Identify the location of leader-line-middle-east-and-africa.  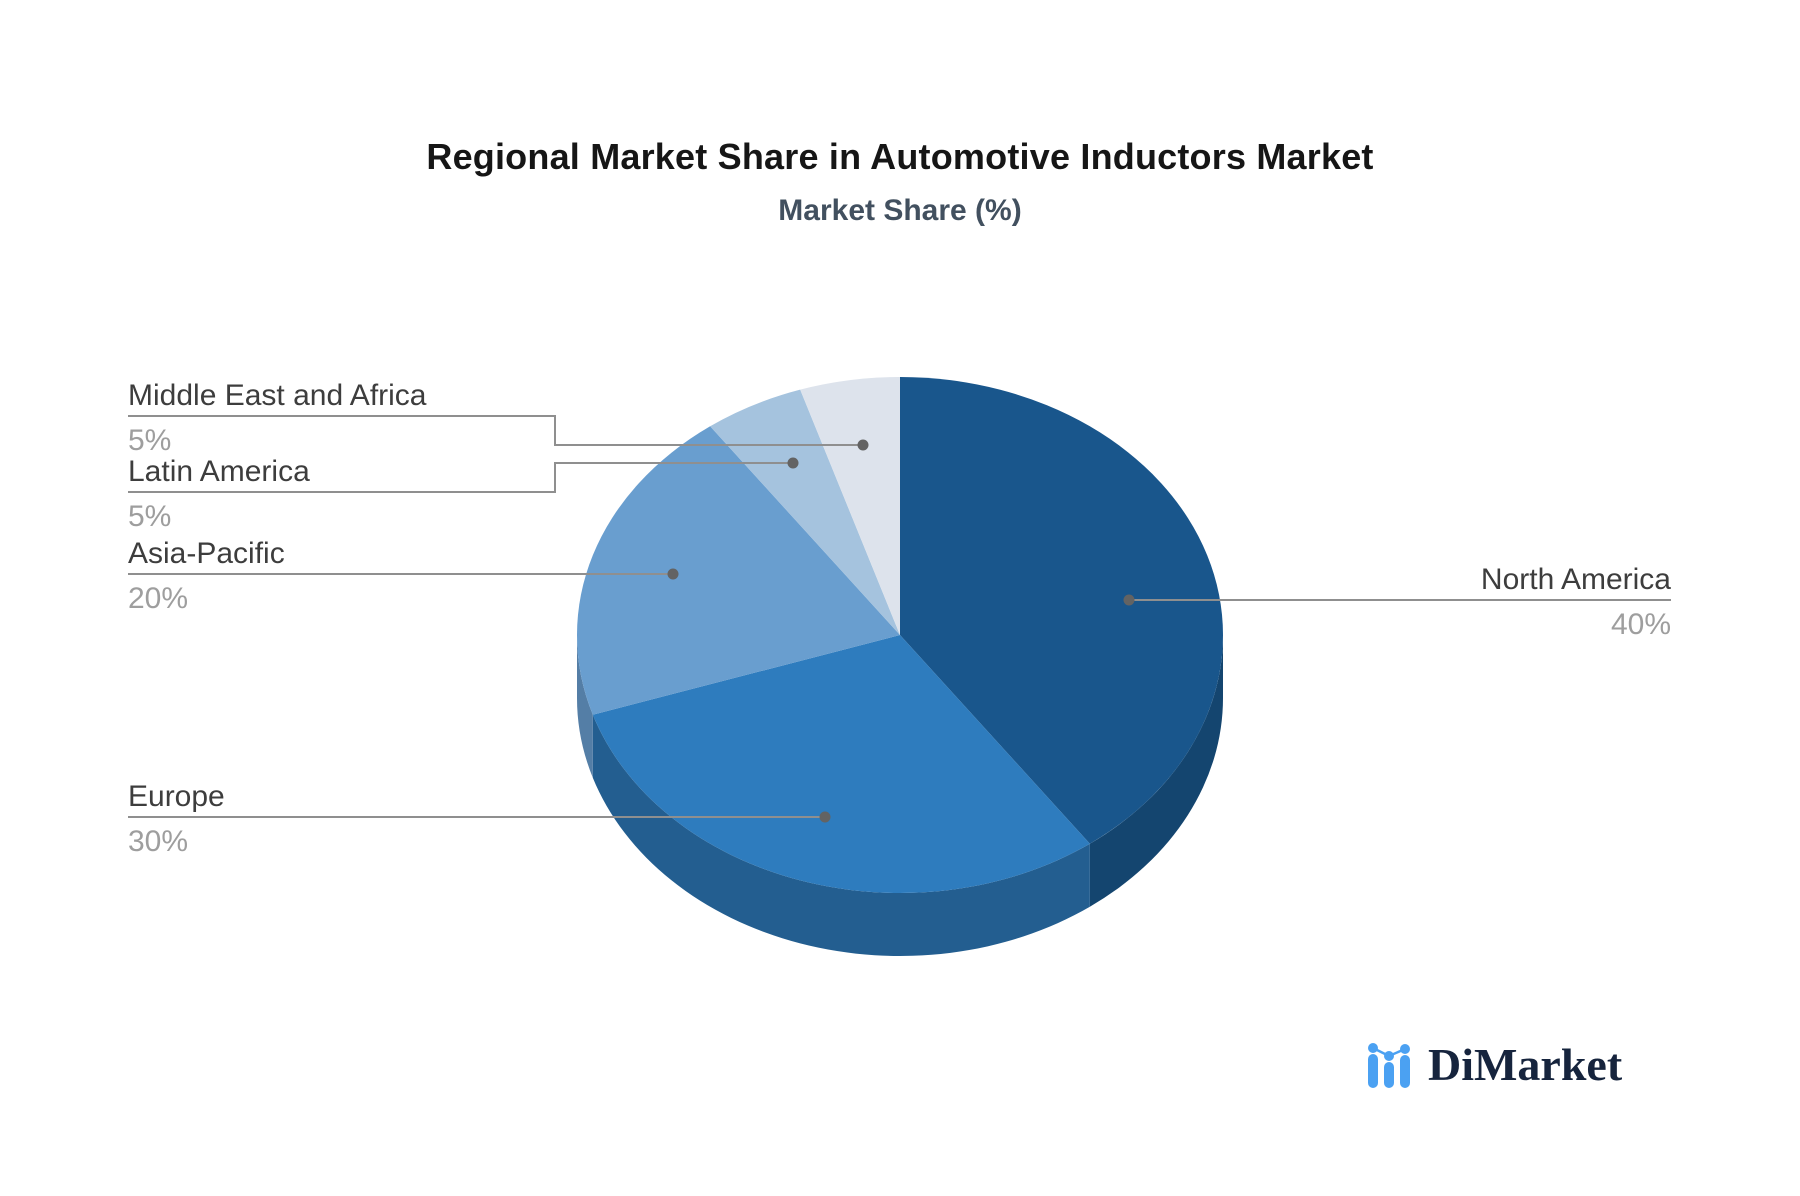
(495, 430).